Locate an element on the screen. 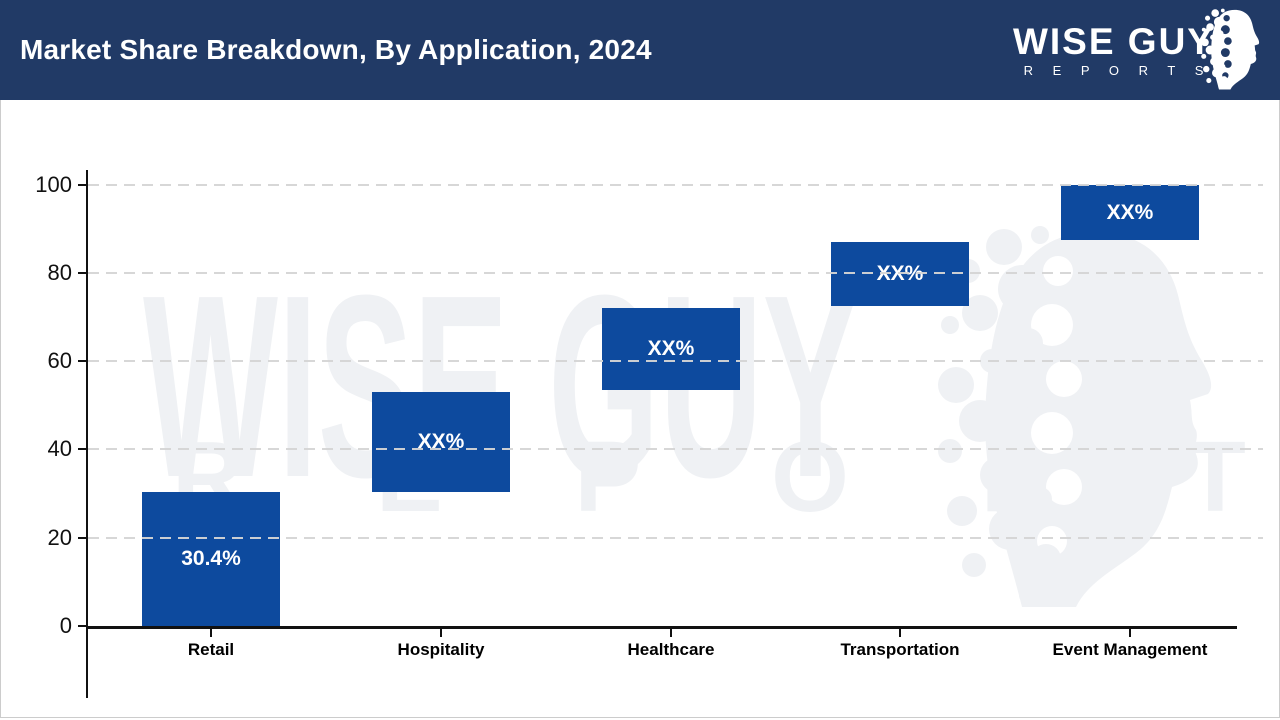 The image size is (1280, 720). wise-guy-logo: WISE GUY R E P O R T S is located at coordinates (1139, 50).